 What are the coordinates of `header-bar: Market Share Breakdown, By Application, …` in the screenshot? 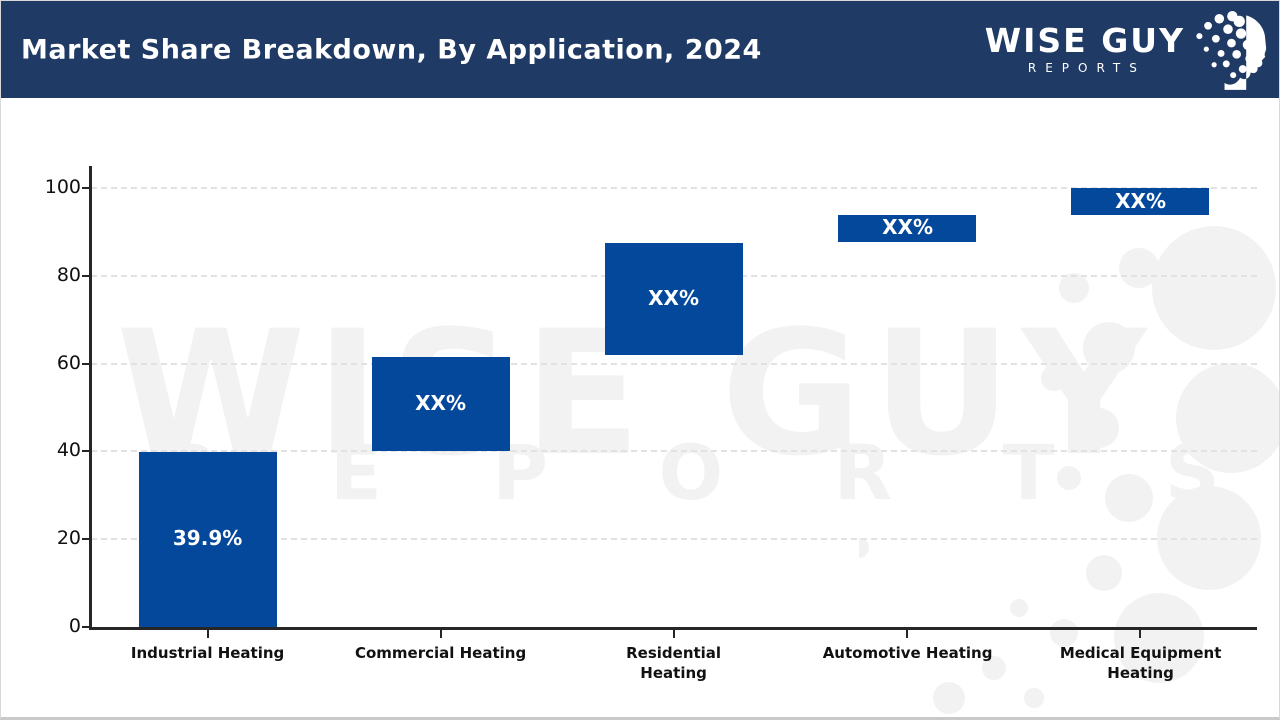 It's located at (640, 49).